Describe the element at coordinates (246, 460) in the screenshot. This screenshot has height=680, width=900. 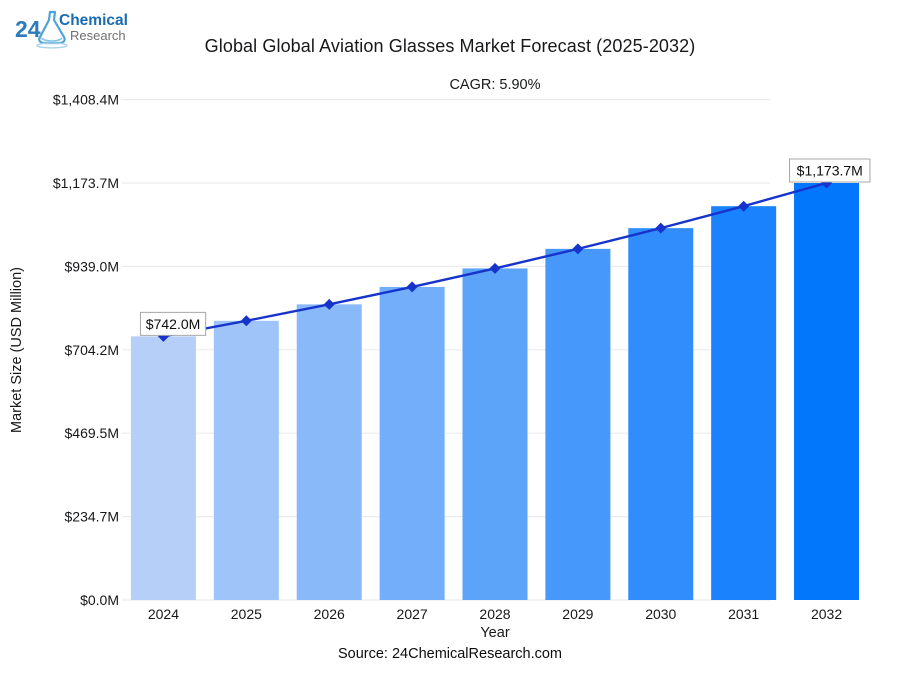
I see `bar-2025` at that location.